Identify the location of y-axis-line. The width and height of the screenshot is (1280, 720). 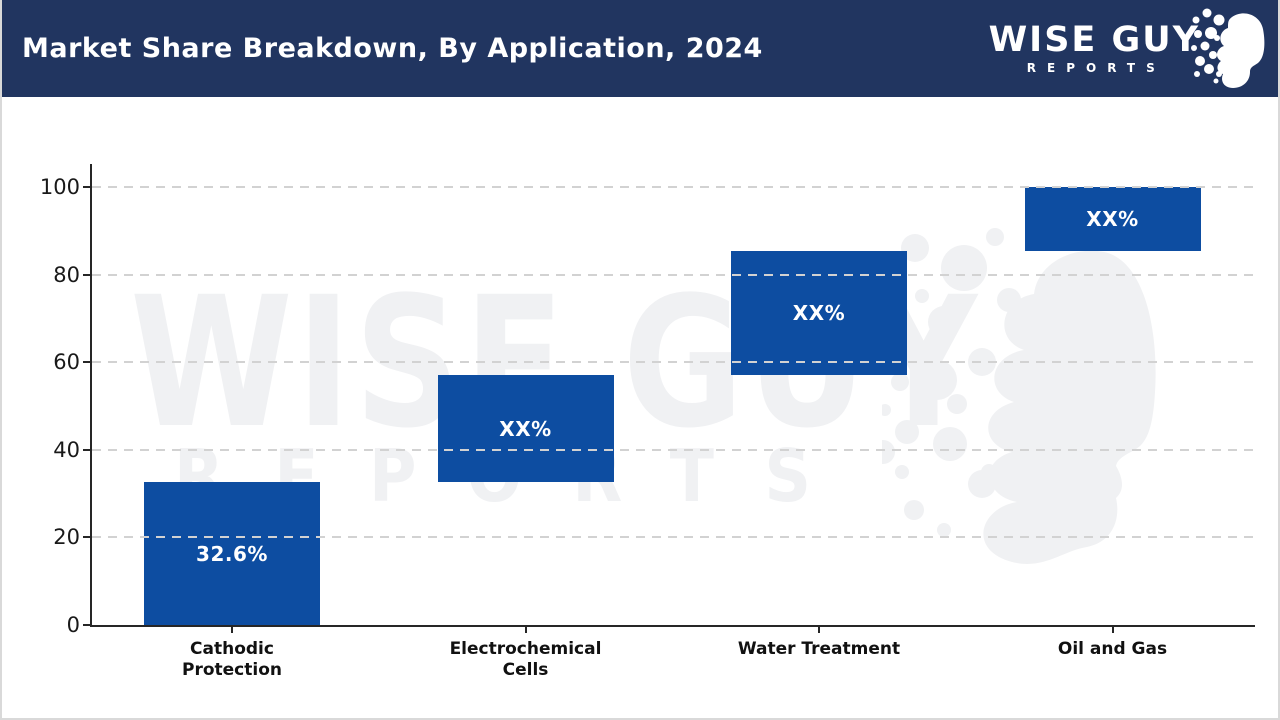
(91, 395).